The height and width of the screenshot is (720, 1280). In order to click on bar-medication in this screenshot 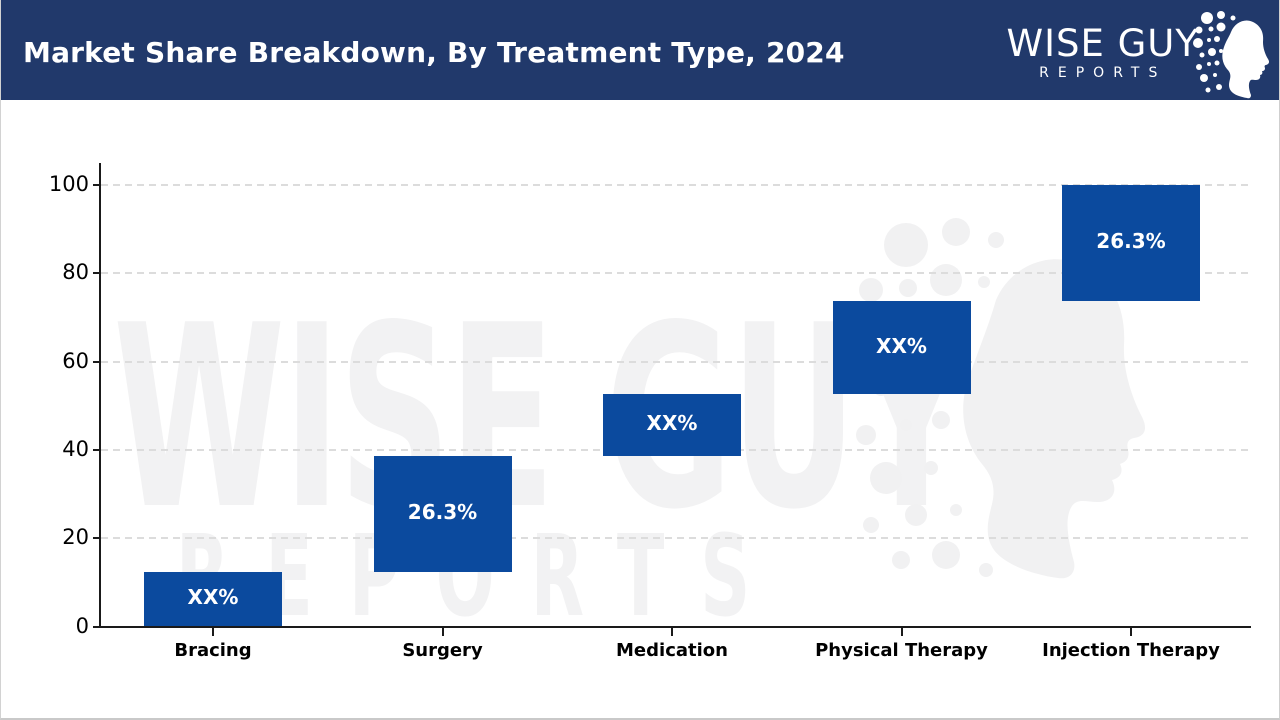, I will do `click(672, 425)`.